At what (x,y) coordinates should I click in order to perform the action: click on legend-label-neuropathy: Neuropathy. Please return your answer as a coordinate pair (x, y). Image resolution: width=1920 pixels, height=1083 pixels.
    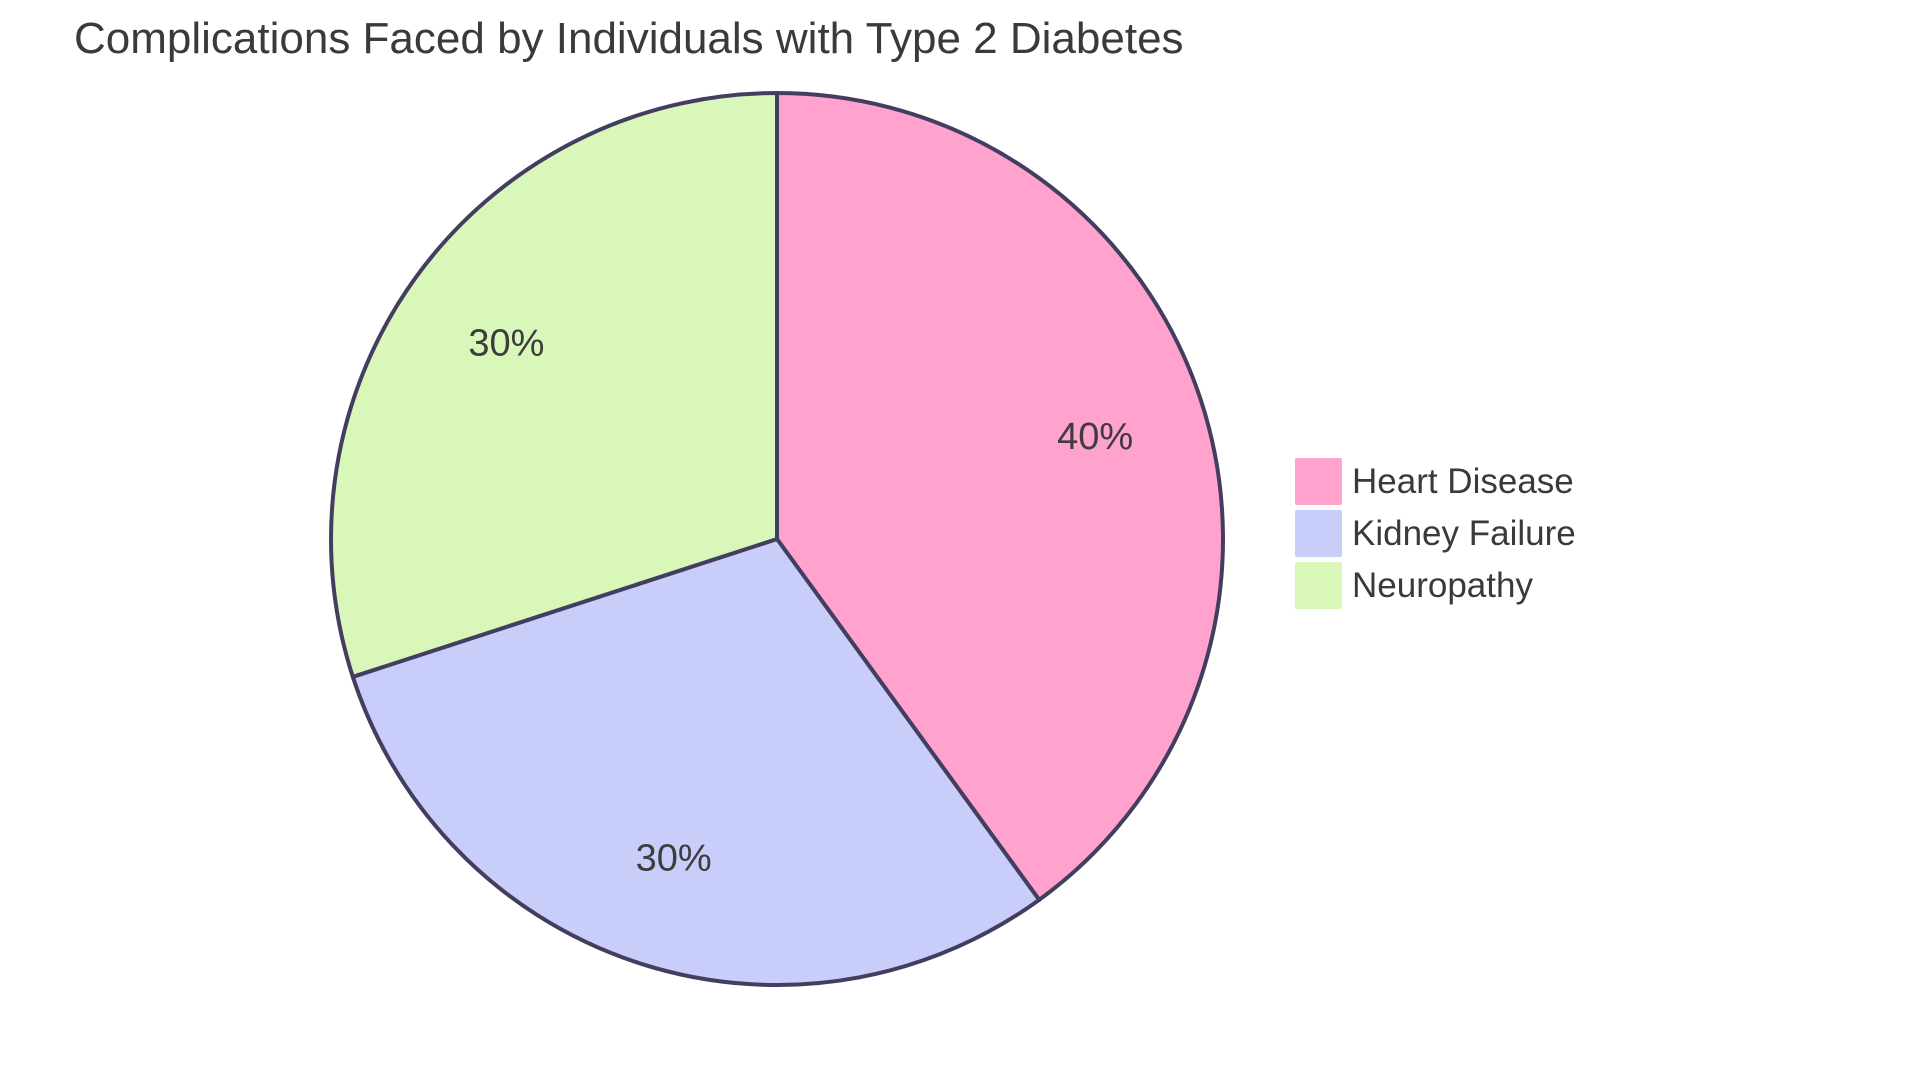
    Looking at the image, I should click on (1442, 585).